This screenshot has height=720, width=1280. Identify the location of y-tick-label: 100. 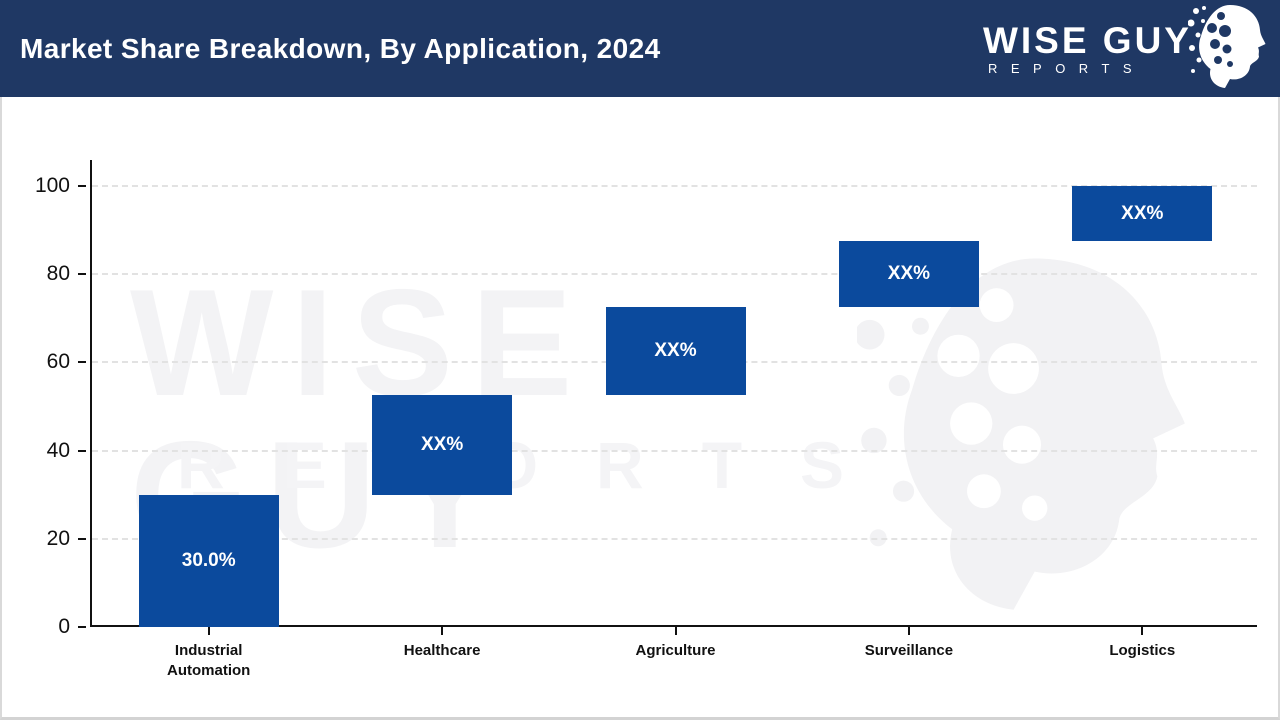
(52, 185).